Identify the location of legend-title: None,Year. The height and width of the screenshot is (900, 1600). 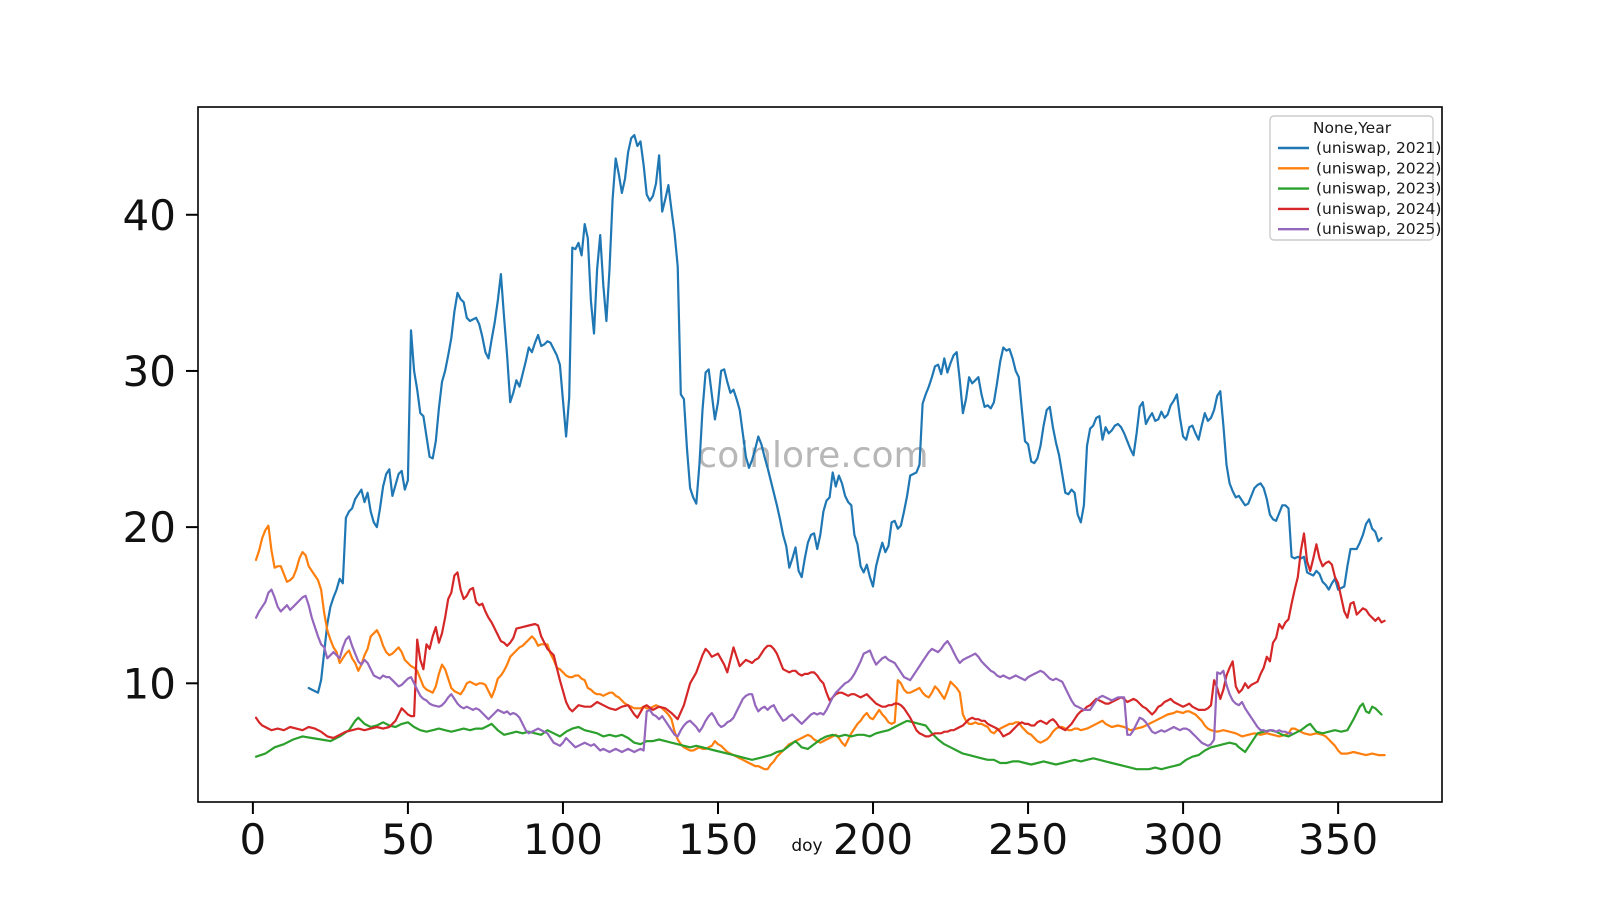
(1352, 128).